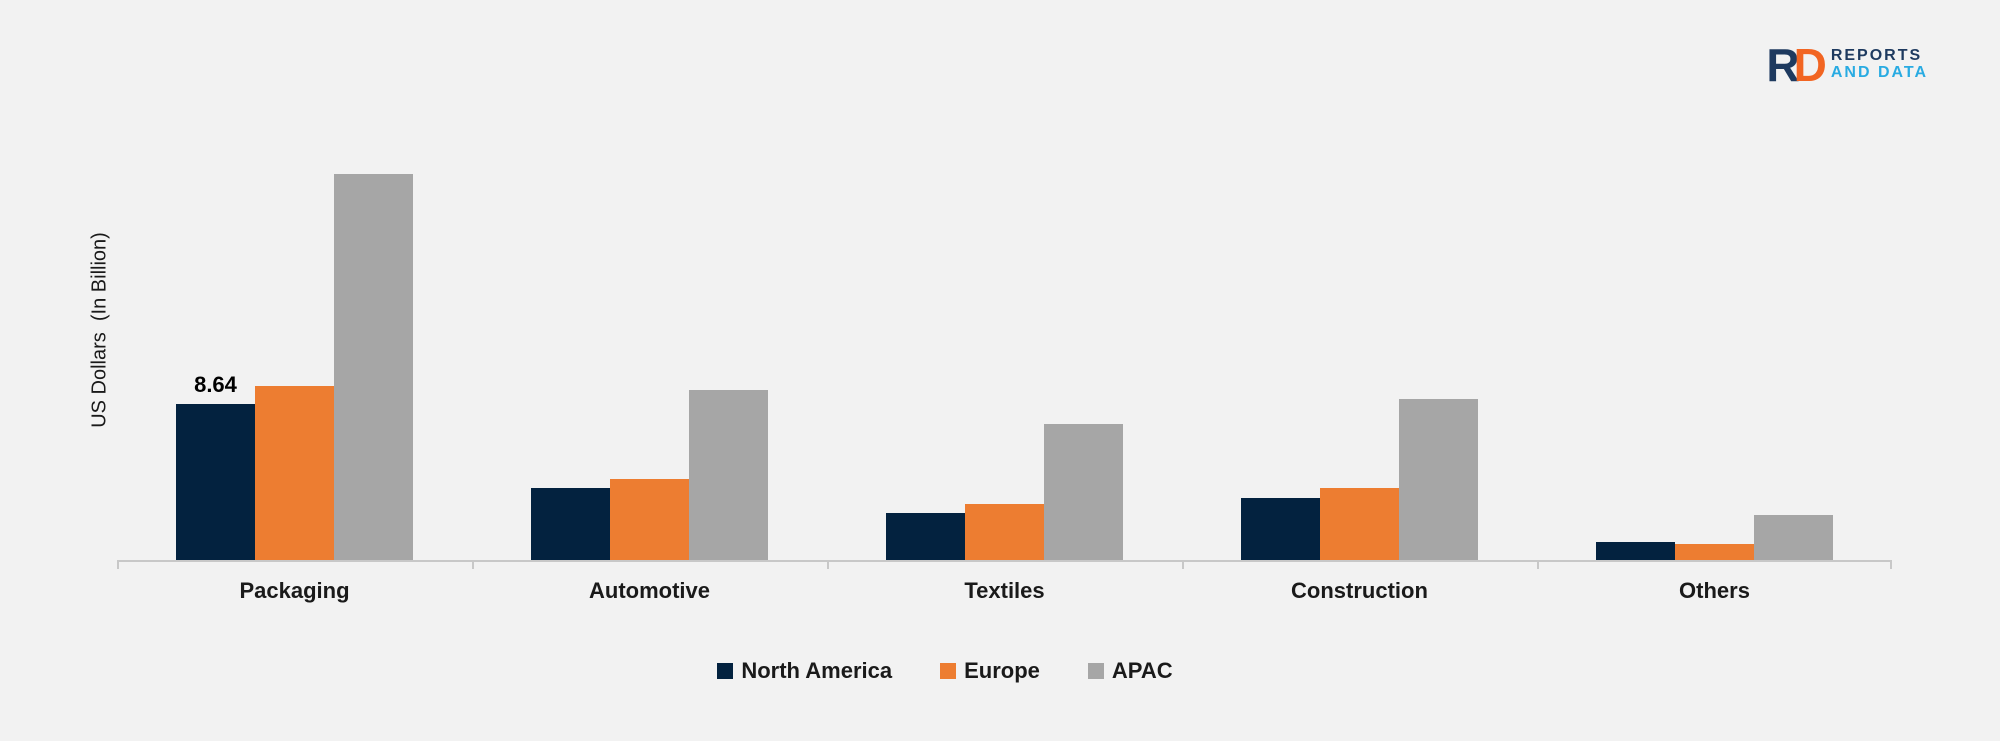  What do you see at coordinates (1793, 537) in the screenshot?
I see `bar-apac-others` at bounding box center [1793, 537].